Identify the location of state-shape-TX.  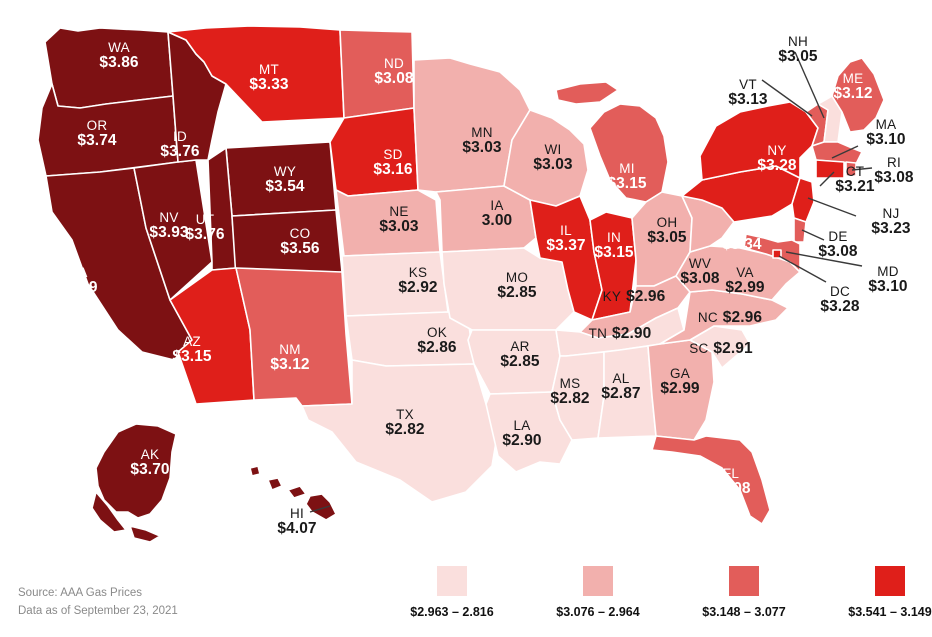
(400, 431).